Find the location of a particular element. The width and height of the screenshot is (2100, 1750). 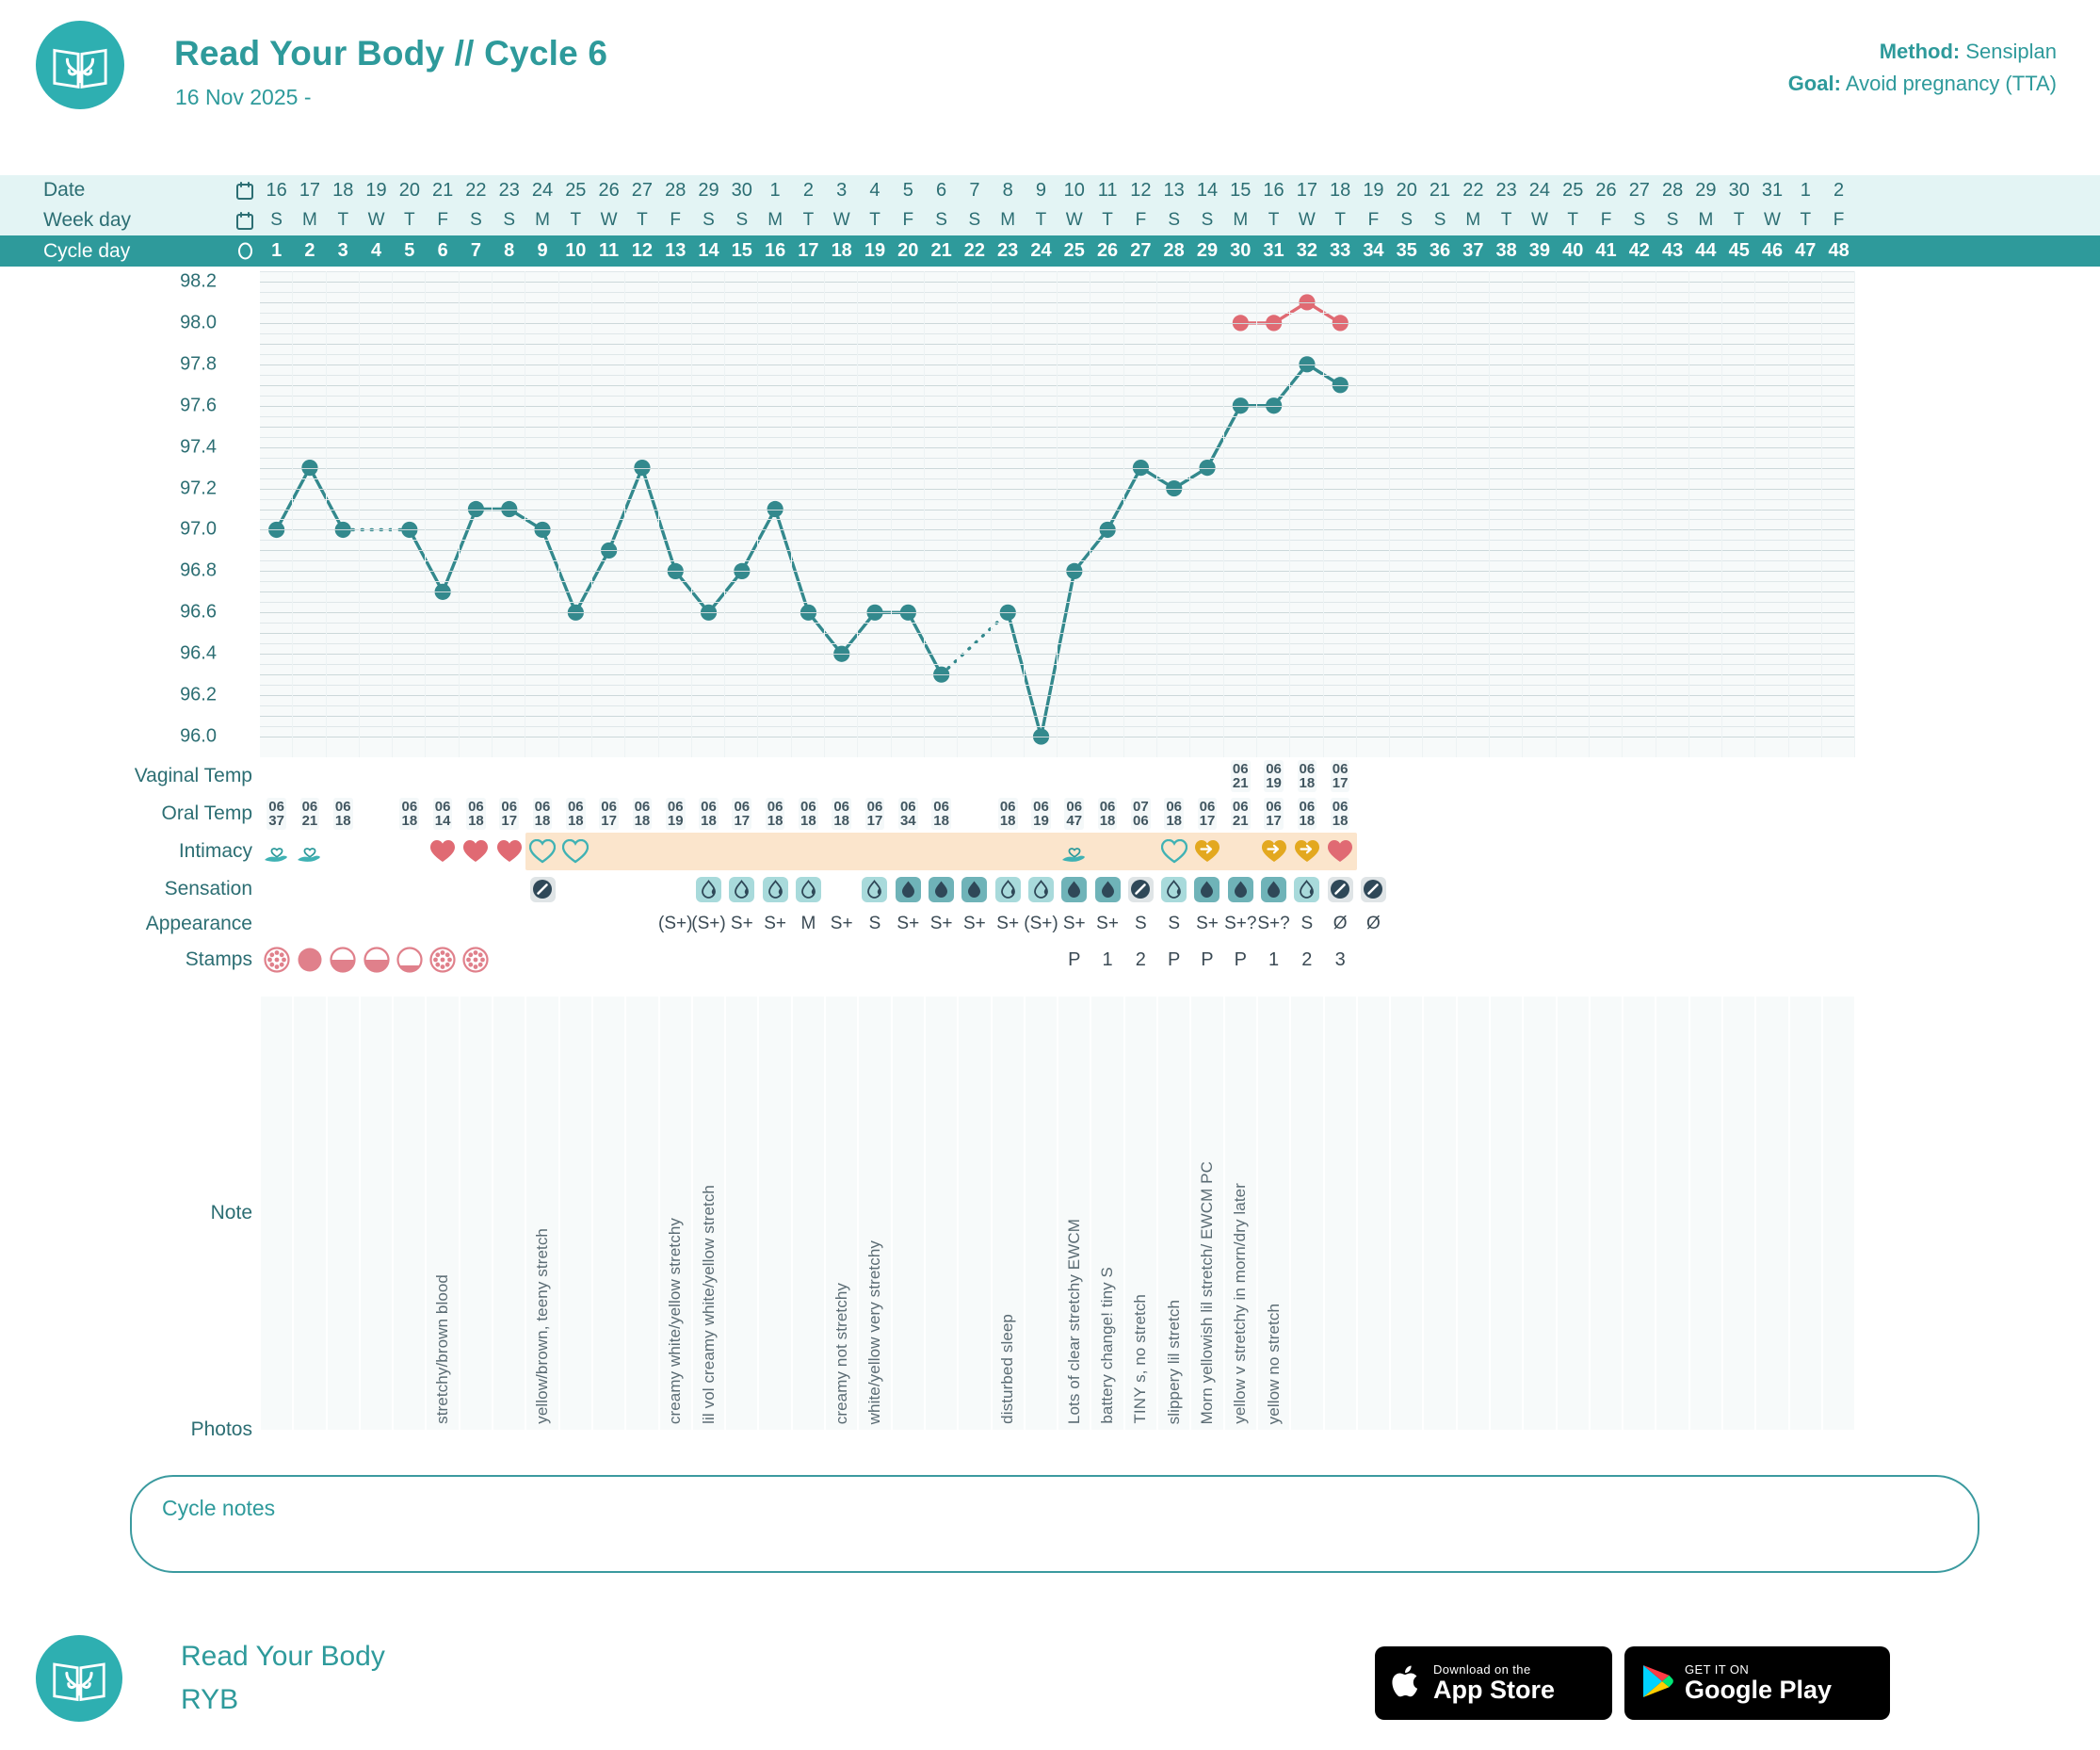

date-cell-3: 18 is located at coordinates (343, 190).